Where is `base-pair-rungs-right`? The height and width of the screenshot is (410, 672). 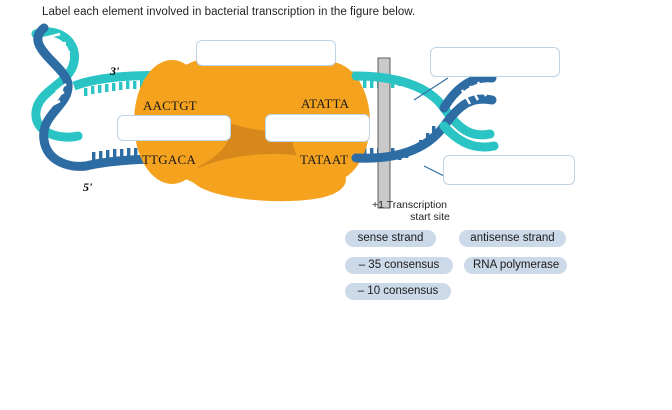 base-pair-rungs-right is located at coordinates (474, 93).